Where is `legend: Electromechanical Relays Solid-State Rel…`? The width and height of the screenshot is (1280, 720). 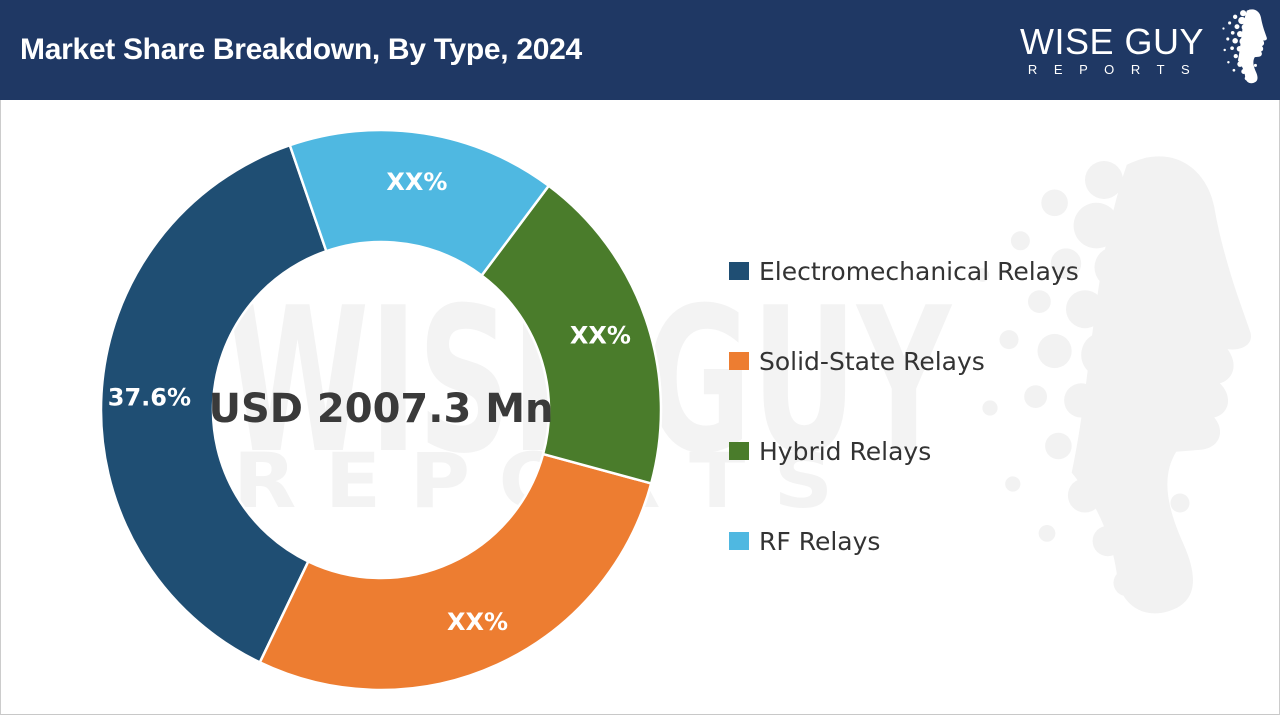
legend: Electromechanical Relays Solid-State Rel… is located at coordinates (904, 437).